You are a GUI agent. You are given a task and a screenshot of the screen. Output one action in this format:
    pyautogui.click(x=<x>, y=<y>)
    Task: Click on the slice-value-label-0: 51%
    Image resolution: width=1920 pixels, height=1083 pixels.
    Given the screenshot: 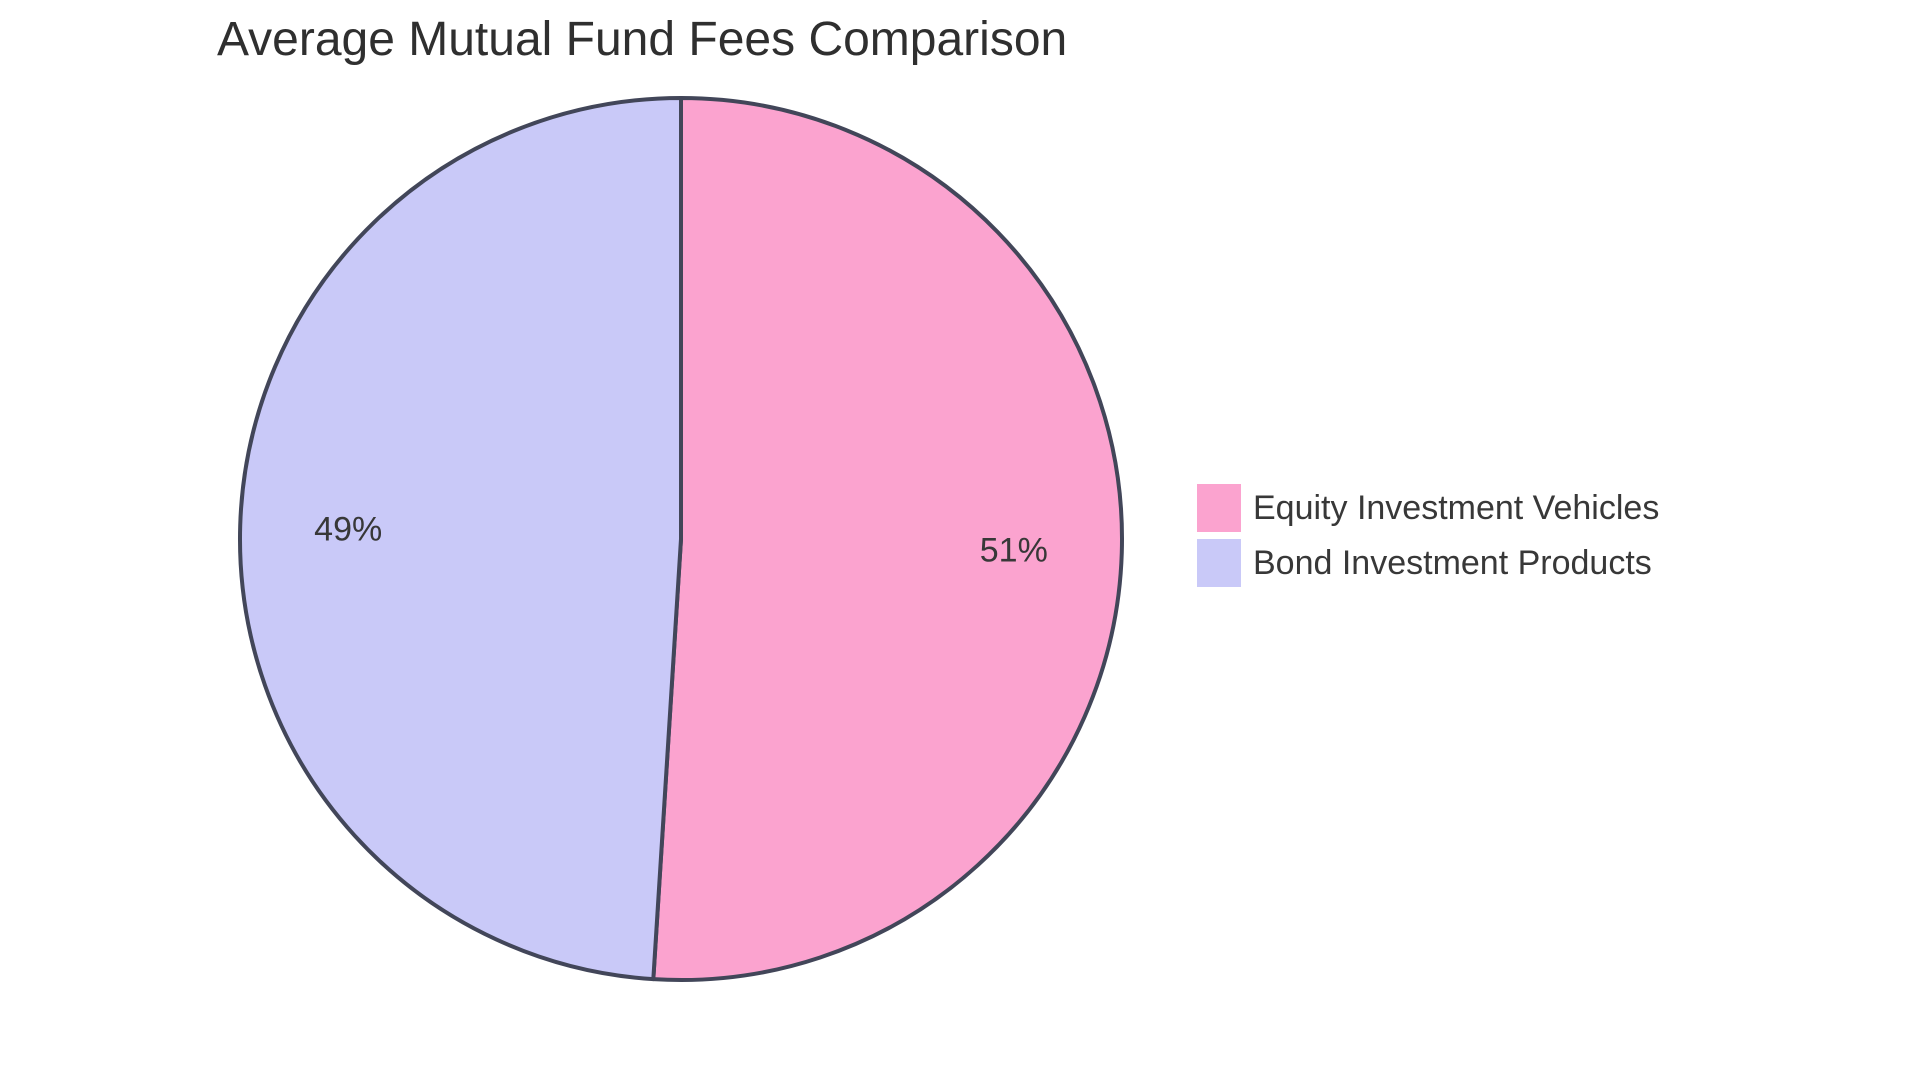 What is the action you would take?
    pyautogui.click(x=1014, y=551)
    